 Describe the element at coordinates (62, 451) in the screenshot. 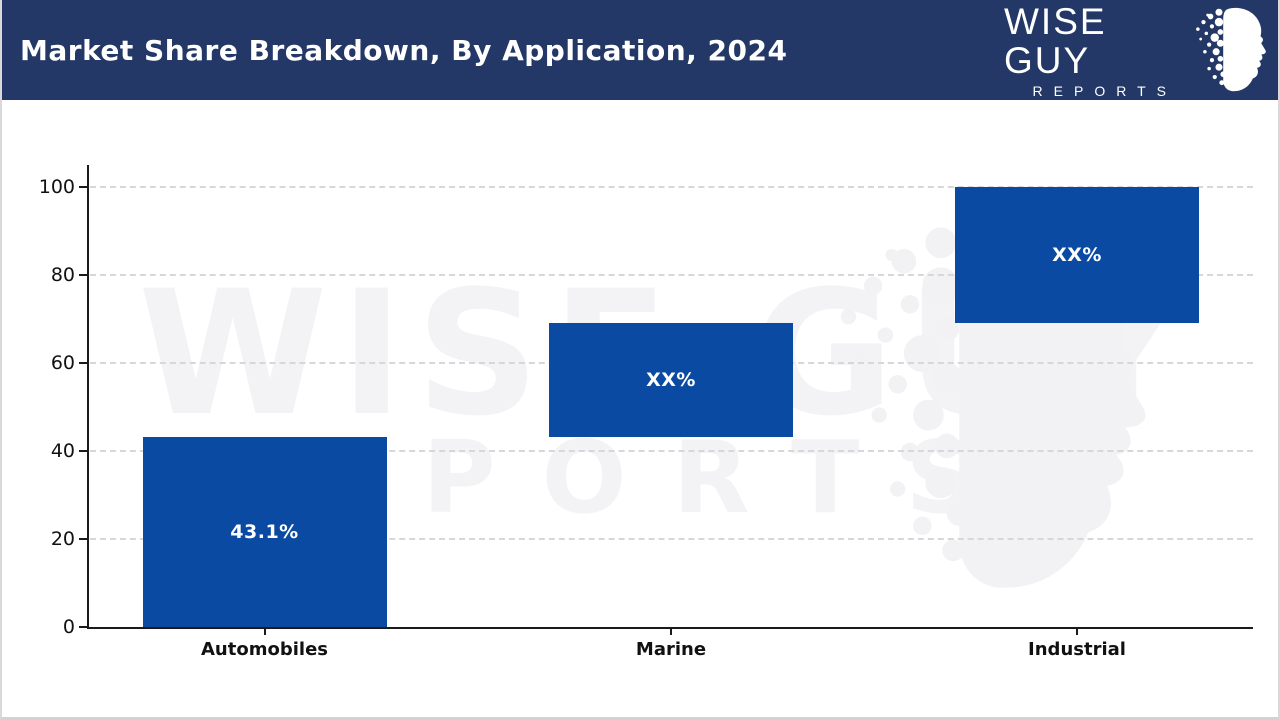

I see `y-tick-label-40: 40` at that location.